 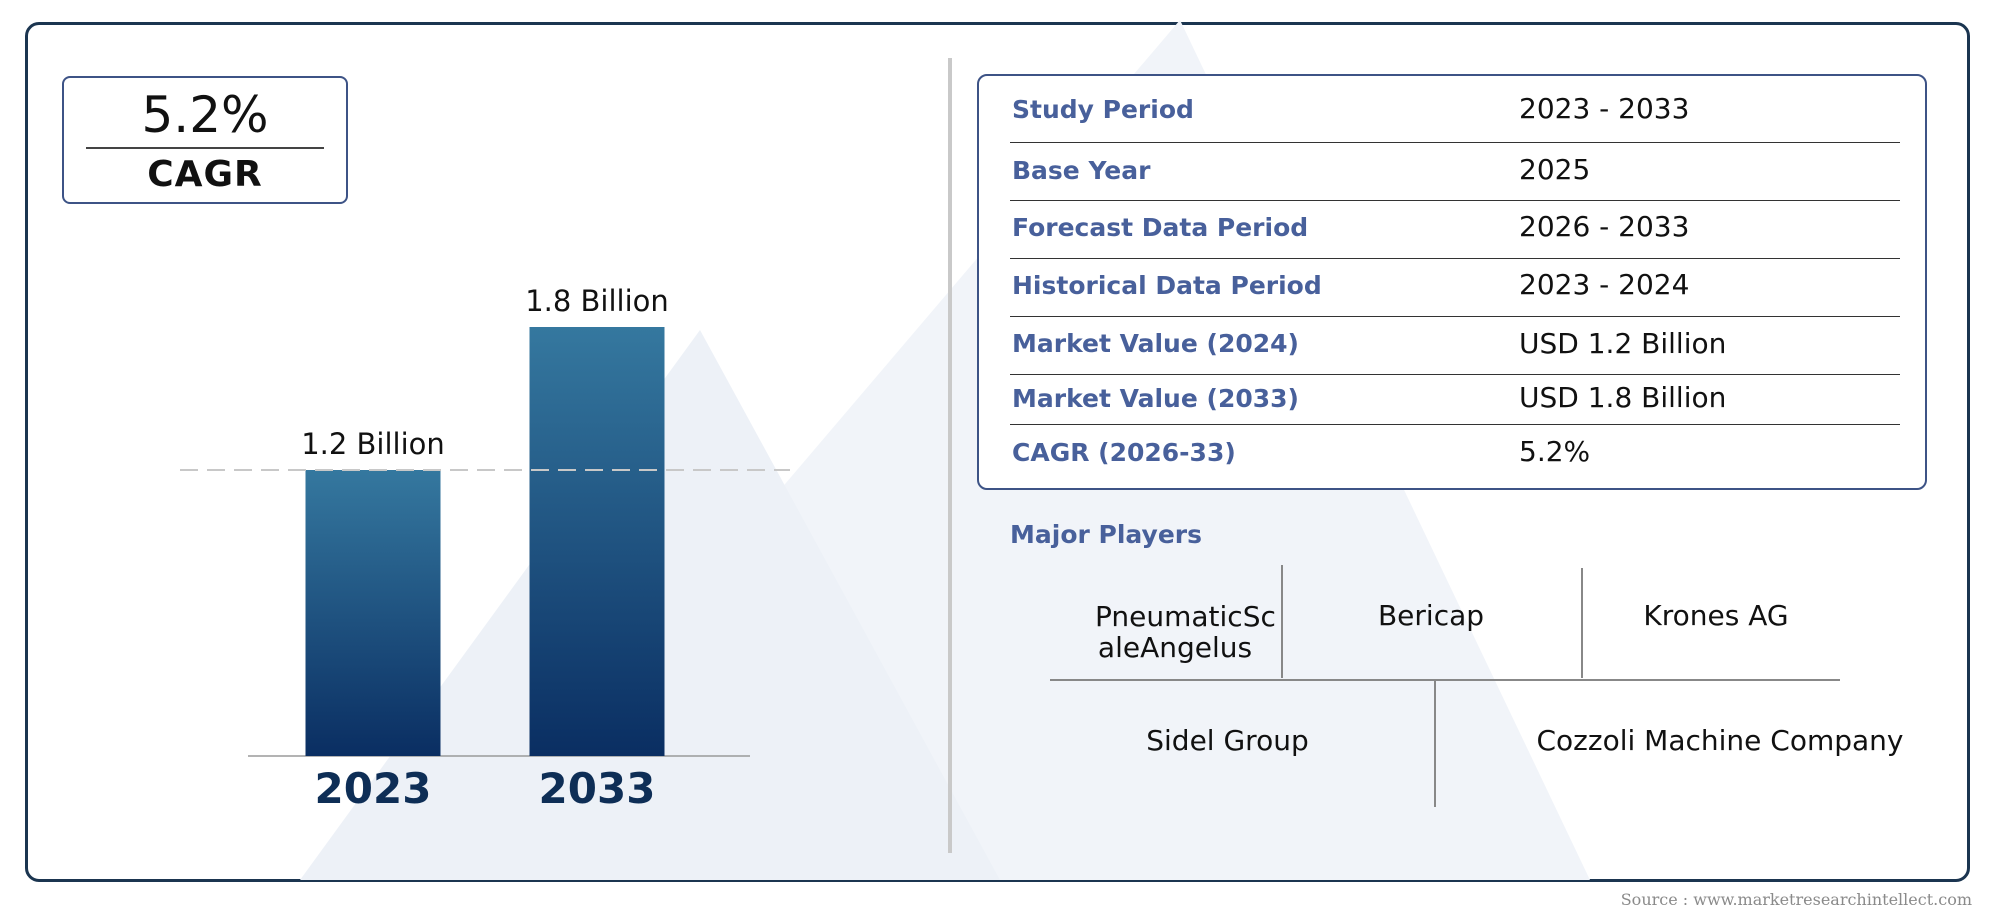 I want to click on cagr-box: 5.2% CAGR, so click(x=205, y=140).